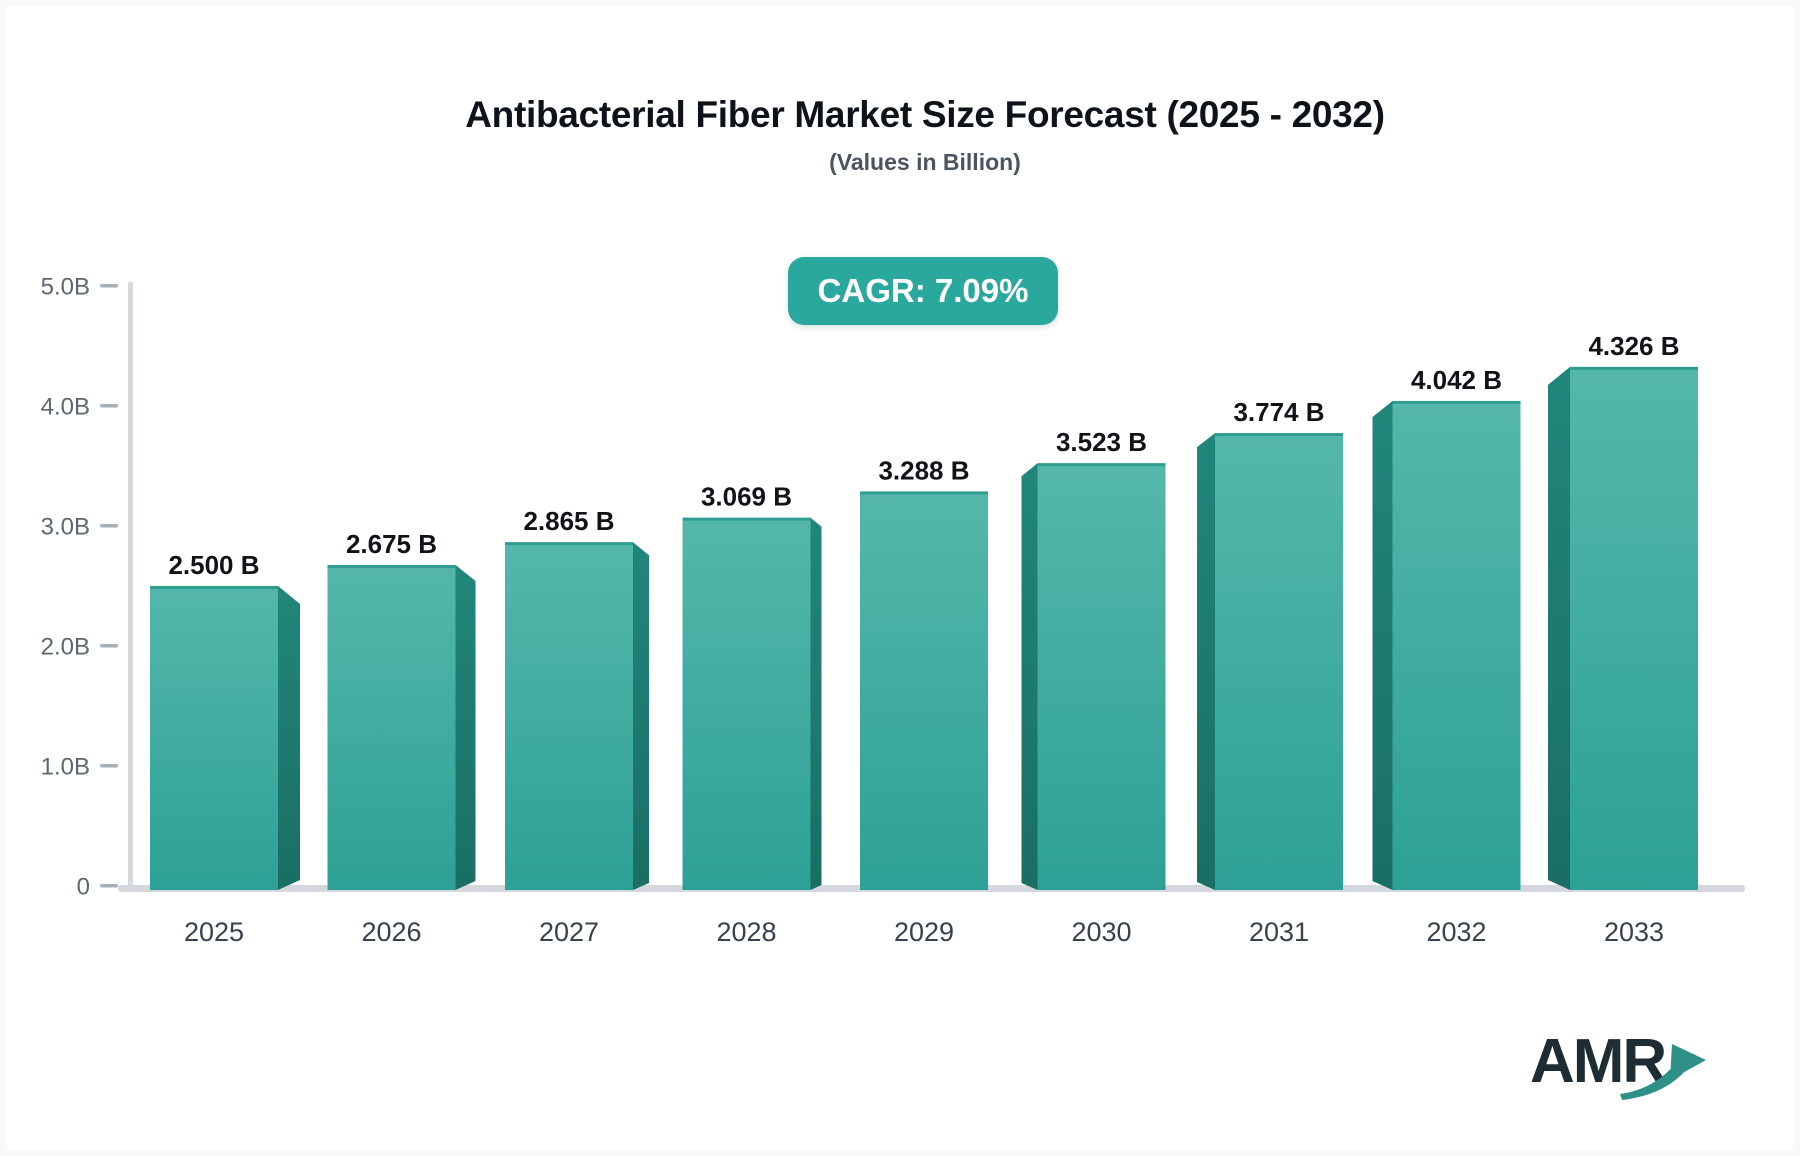  What do you see at coordinates (65, 287) in the screenshot?
I see `y-tick-label: 5.0B` at bounding box center [65, 287].